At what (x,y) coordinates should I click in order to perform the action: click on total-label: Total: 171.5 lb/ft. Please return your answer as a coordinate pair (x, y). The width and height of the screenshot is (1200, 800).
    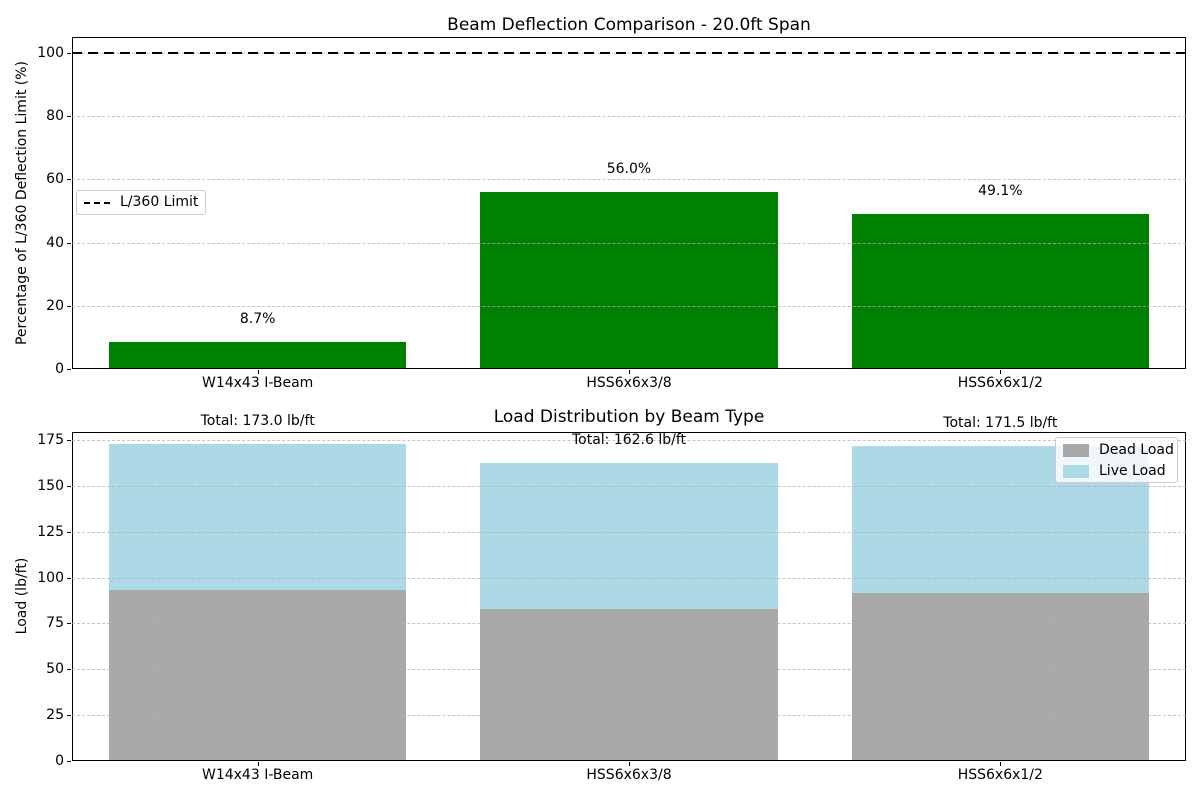
    Looking at the image, I should click on (1000, 423).